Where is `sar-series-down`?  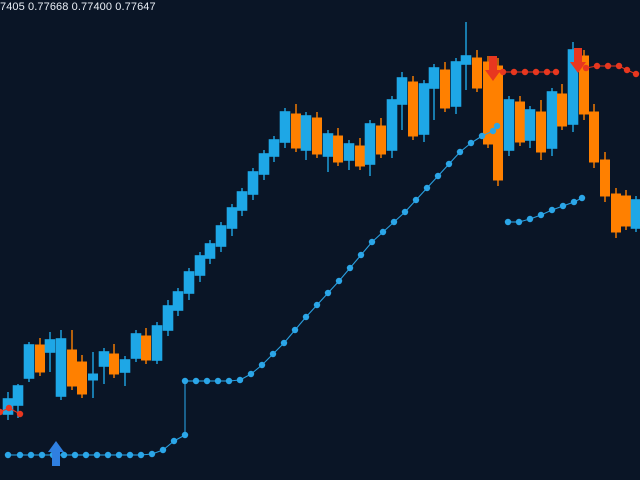 sar-series-down is located at coordinates (611, 70).